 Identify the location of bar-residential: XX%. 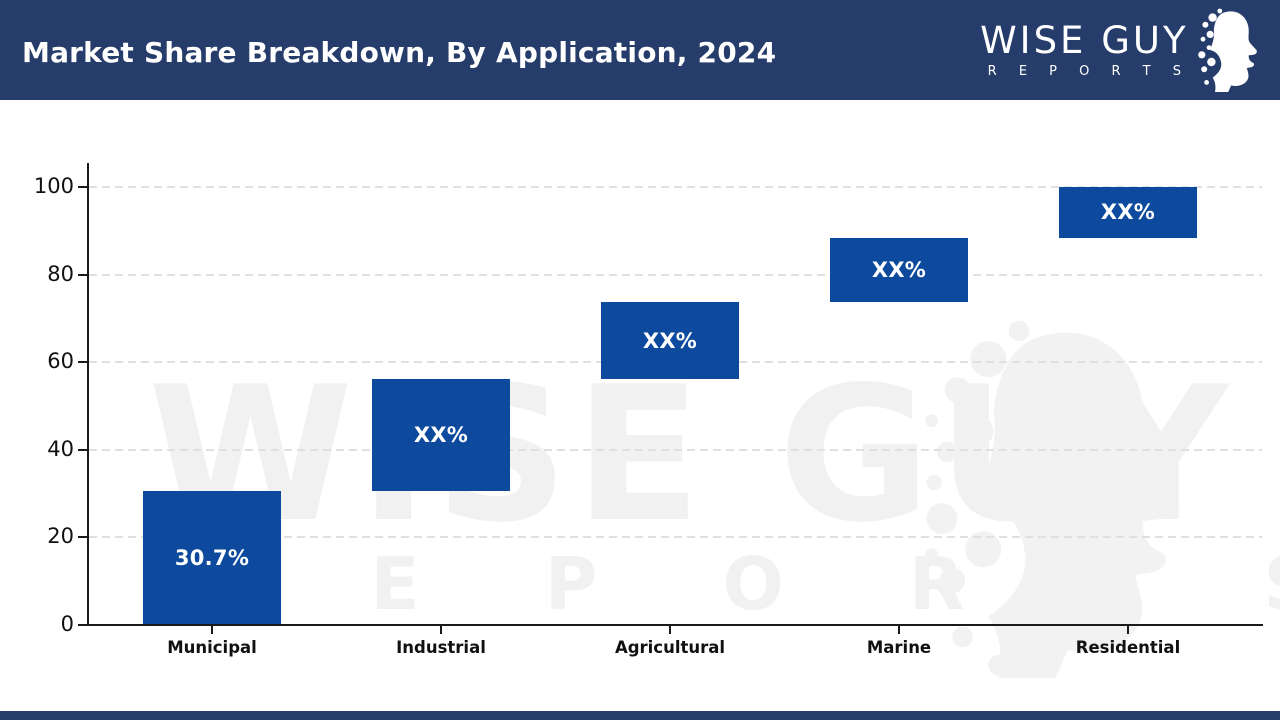
(1128, 212).